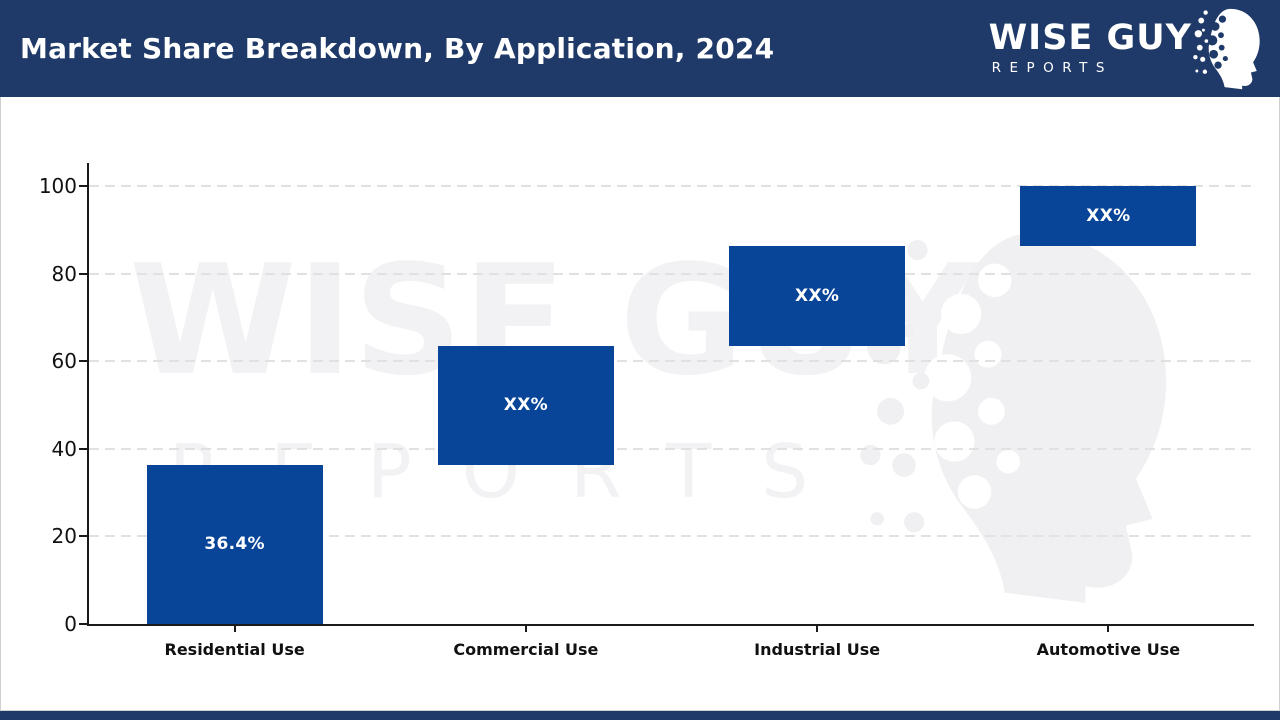 Image resolution: width=1280 pixels, height=720 pixels. Describe the element at coordinates (1052, 67) in the screenshot. I see `brand-subtitle: REPORTS` at that location.